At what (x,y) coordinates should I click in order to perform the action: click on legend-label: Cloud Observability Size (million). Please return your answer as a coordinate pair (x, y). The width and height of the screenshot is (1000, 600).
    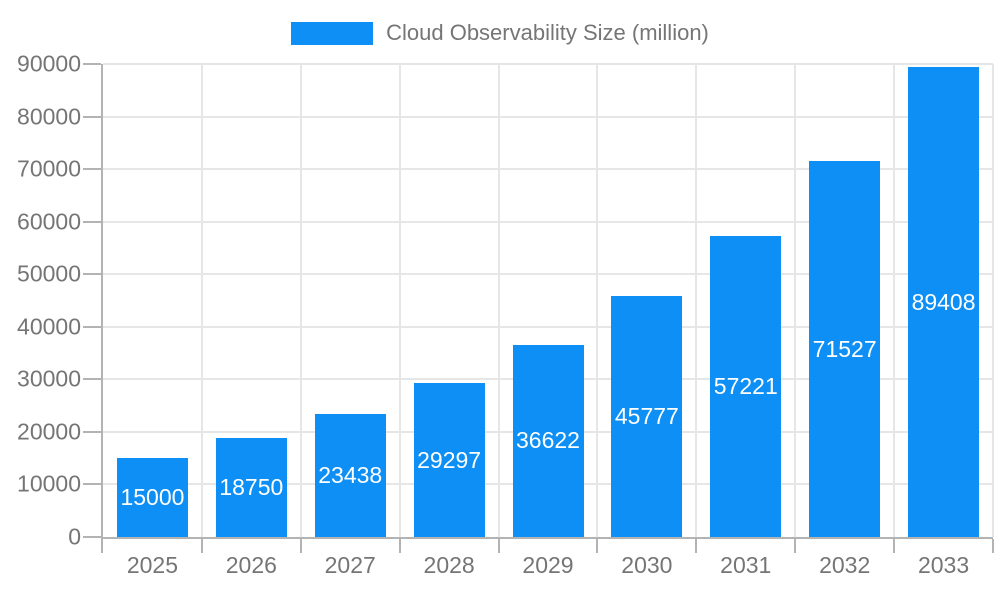
    Looking at the image, I should click on (547, 32).